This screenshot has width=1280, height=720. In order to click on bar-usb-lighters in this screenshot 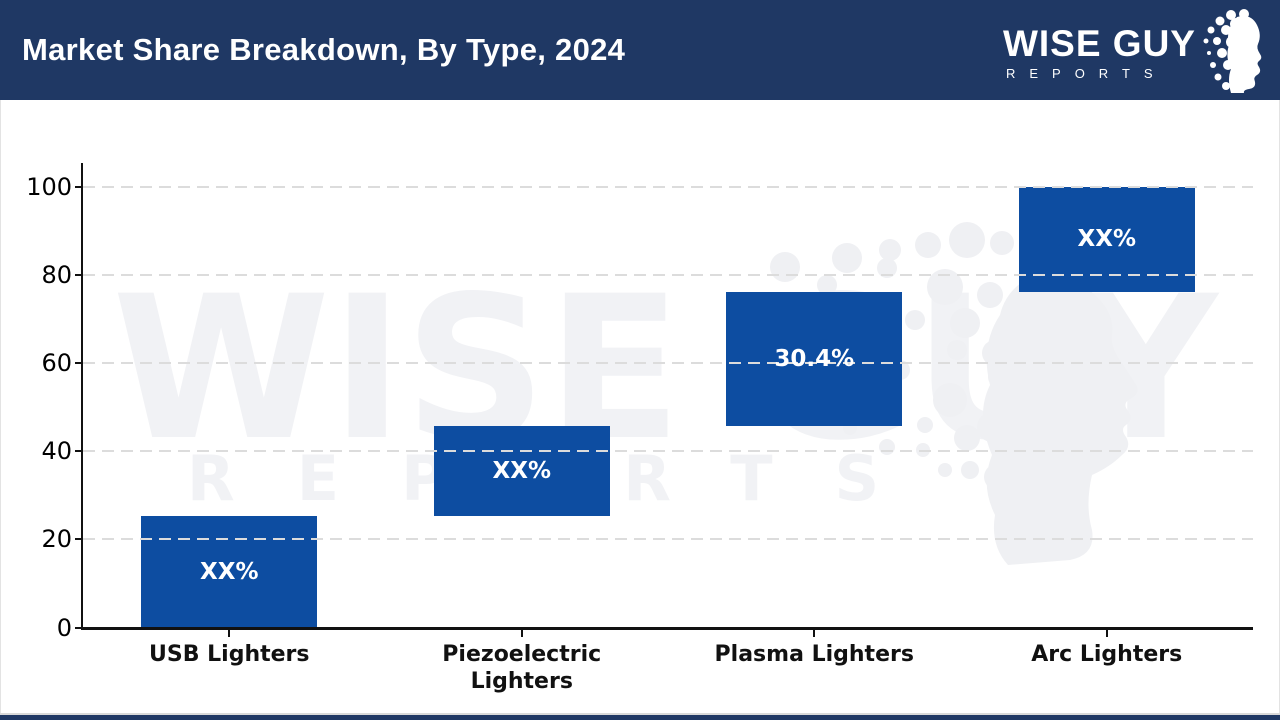, I will do `click(229, 571)`.